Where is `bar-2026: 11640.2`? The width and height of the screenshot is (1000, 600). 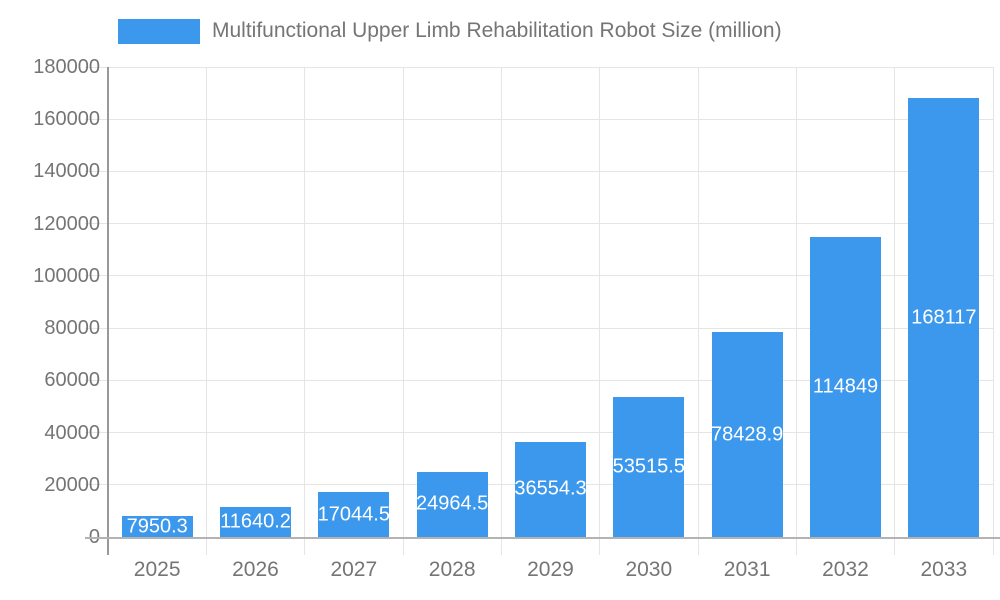
bar-2026: 11640.2 is located at coordinates (255, 521).